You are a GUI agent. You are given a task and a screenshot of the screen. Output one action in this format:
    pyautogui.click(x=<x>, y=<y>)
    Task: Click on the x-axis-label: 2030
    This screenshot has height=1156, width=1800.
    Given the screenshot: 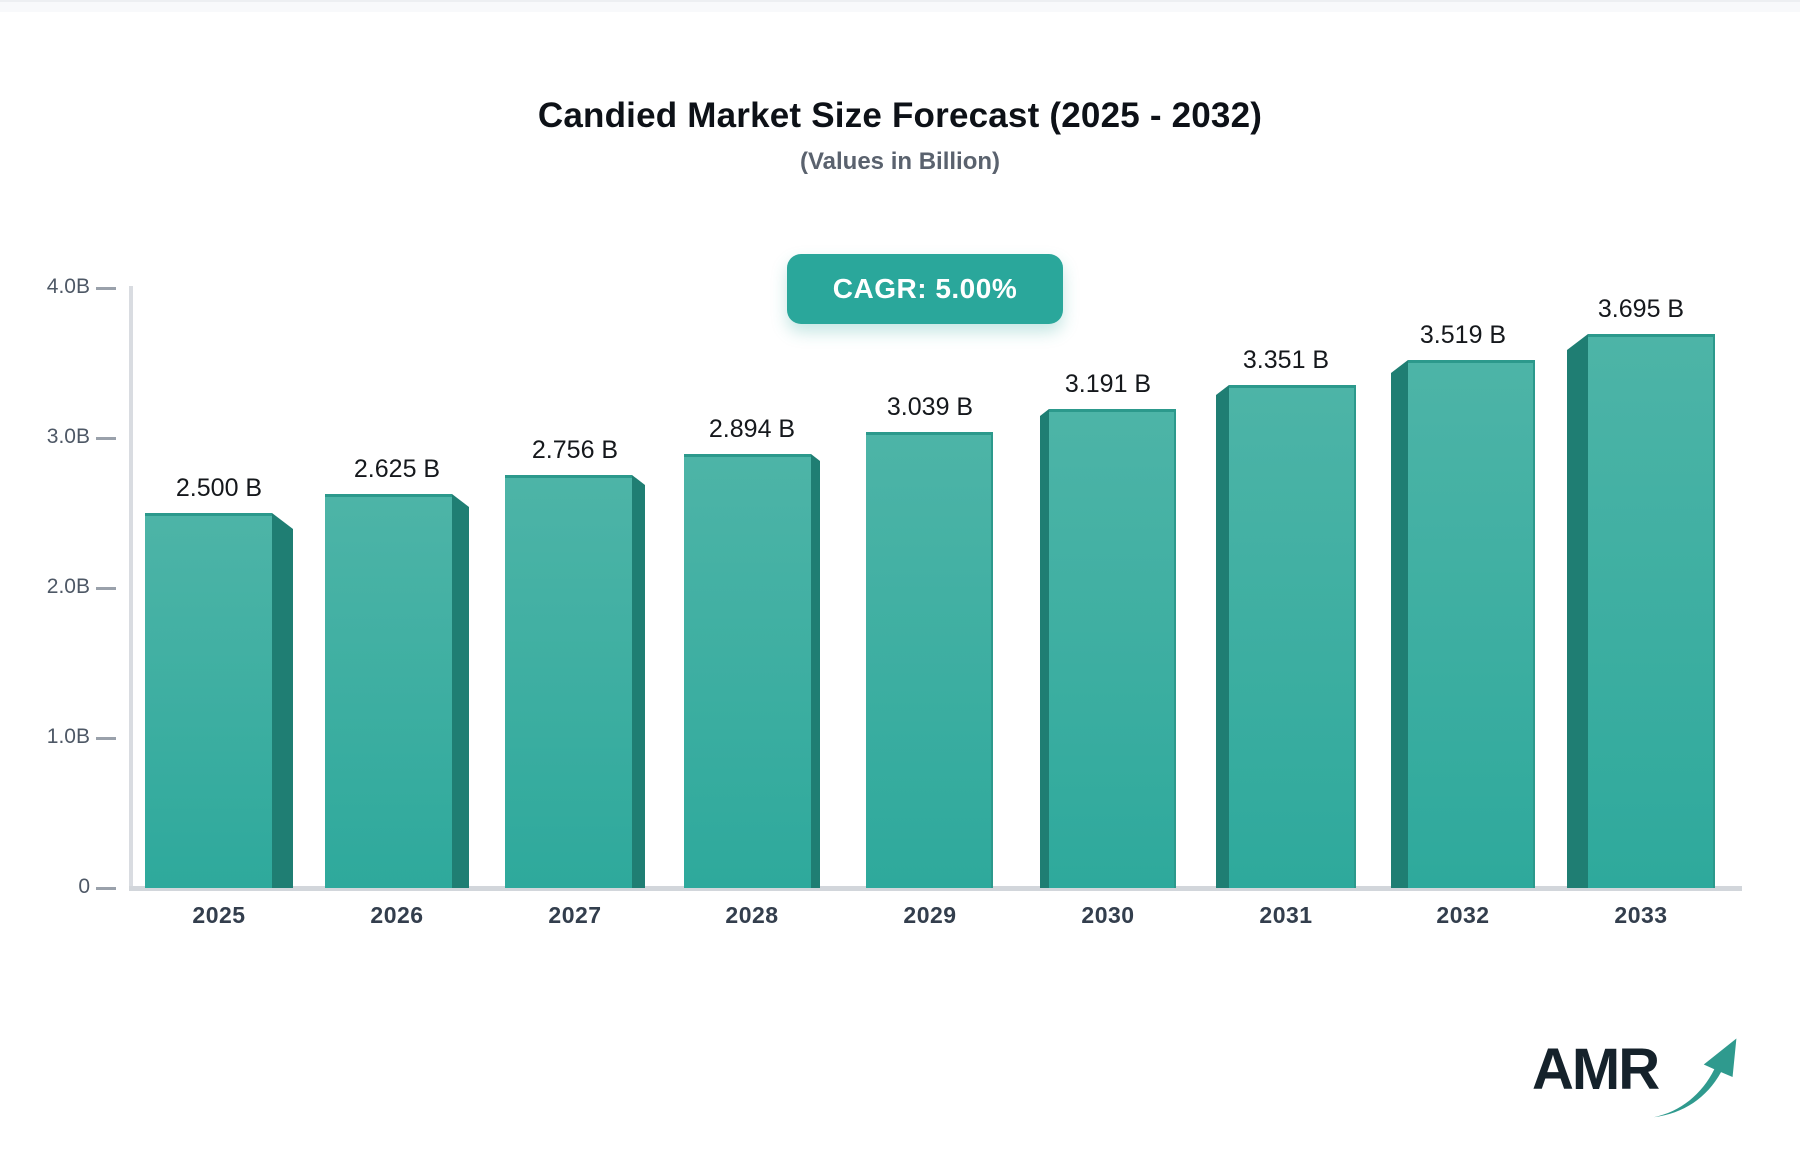 What is the action you would take?
    pyautogui.click(x=1108, y=915)
    